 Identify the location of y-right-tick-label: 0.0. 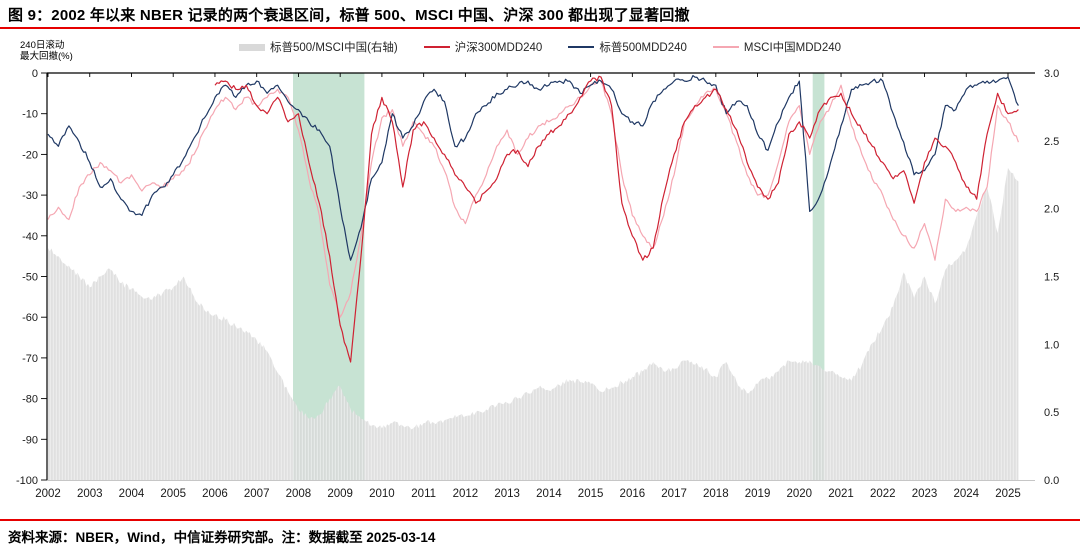
(1051, 481).